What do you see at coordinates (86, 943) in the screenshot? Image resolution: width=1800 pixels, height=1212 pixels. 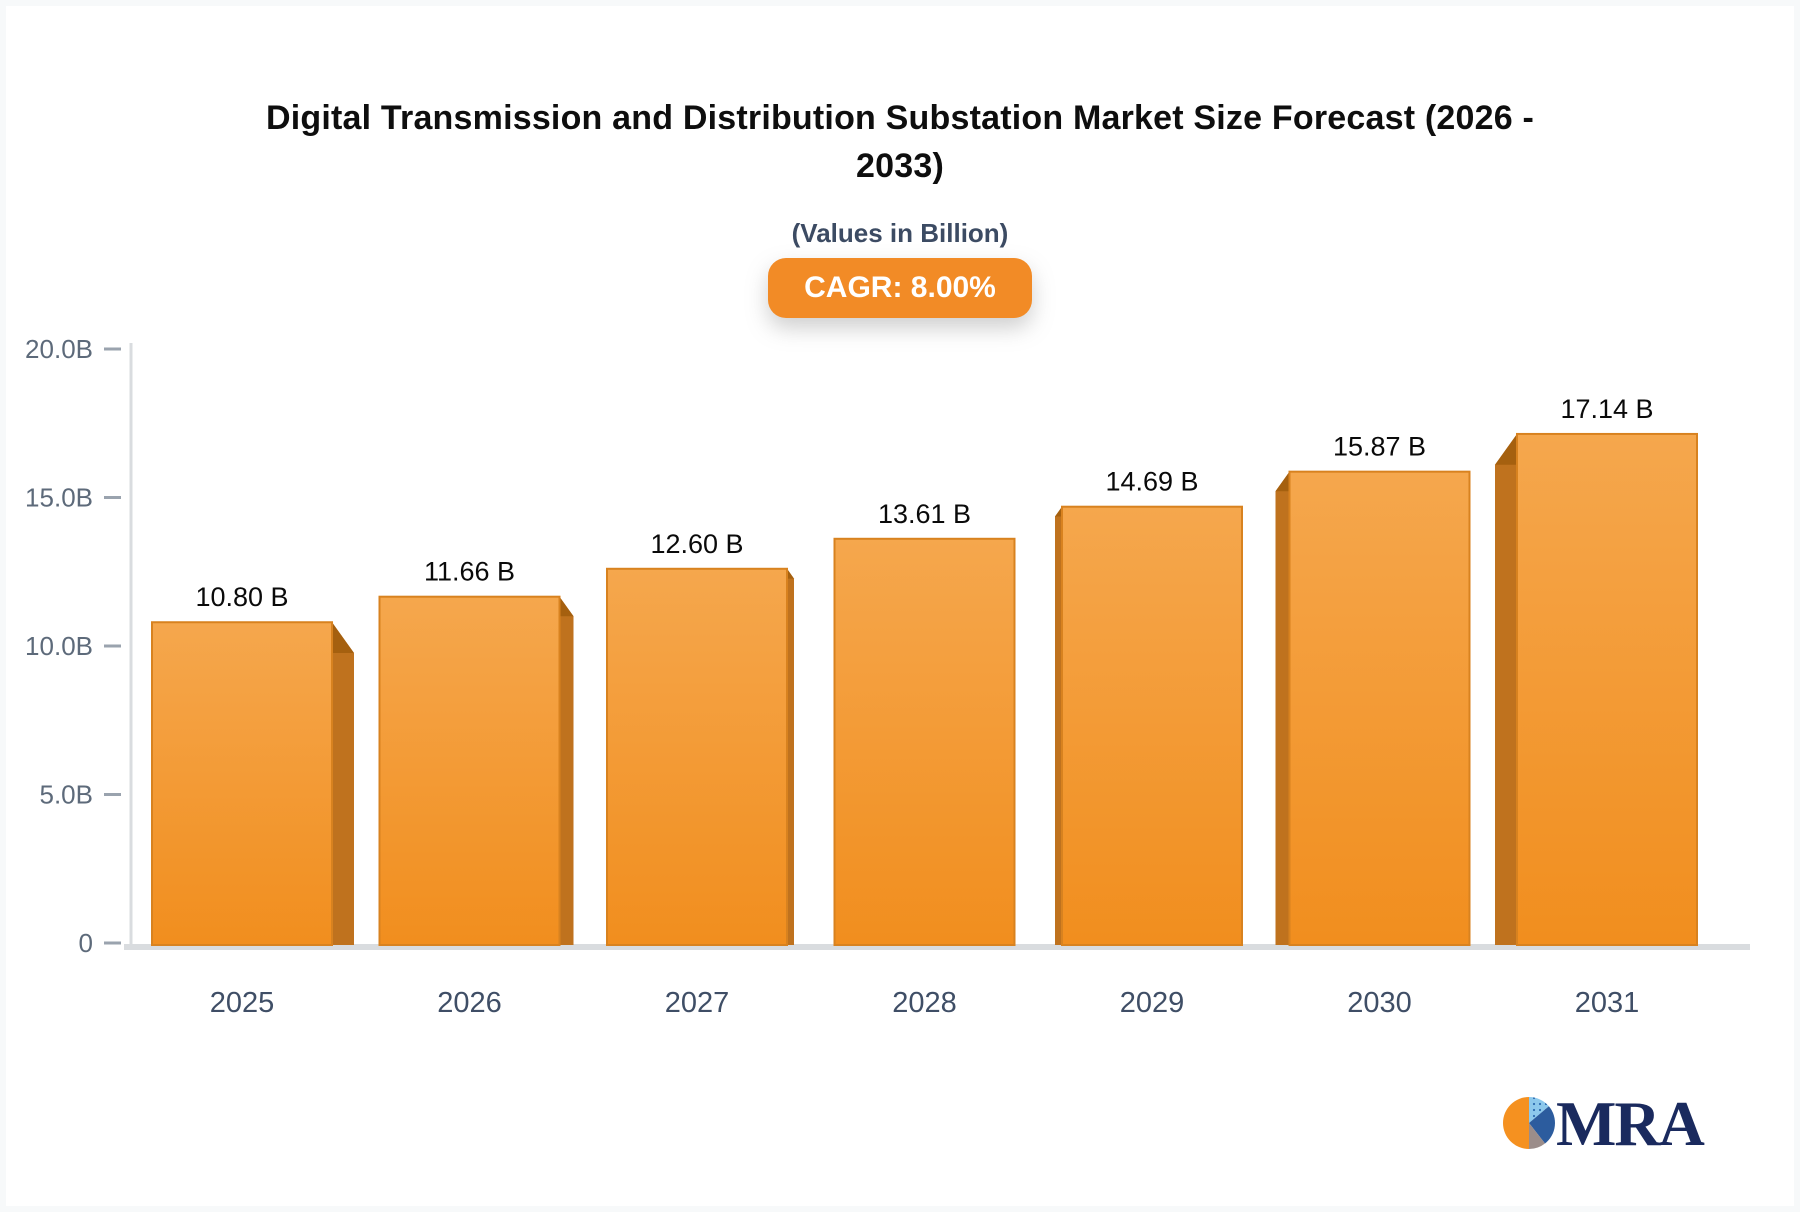 I see `y-tick-label: 0` at bounding box center [86, 943].